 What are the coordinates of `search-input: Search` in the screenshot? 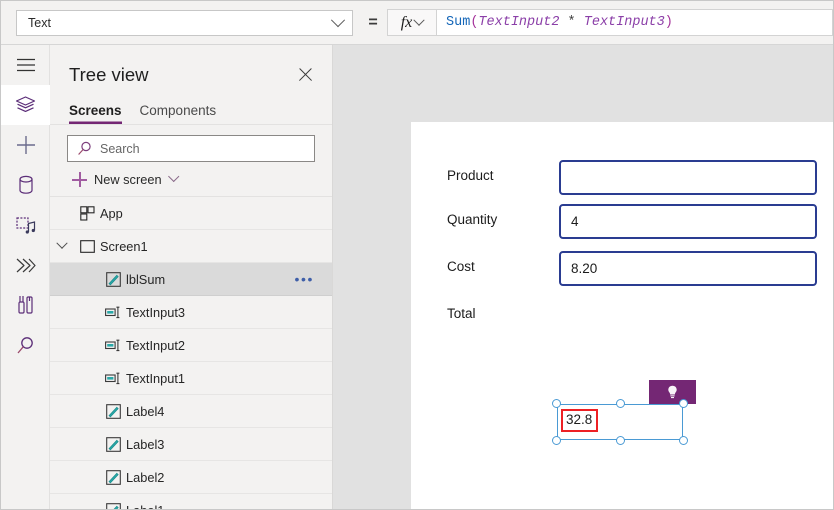 It's located at (191, 148).